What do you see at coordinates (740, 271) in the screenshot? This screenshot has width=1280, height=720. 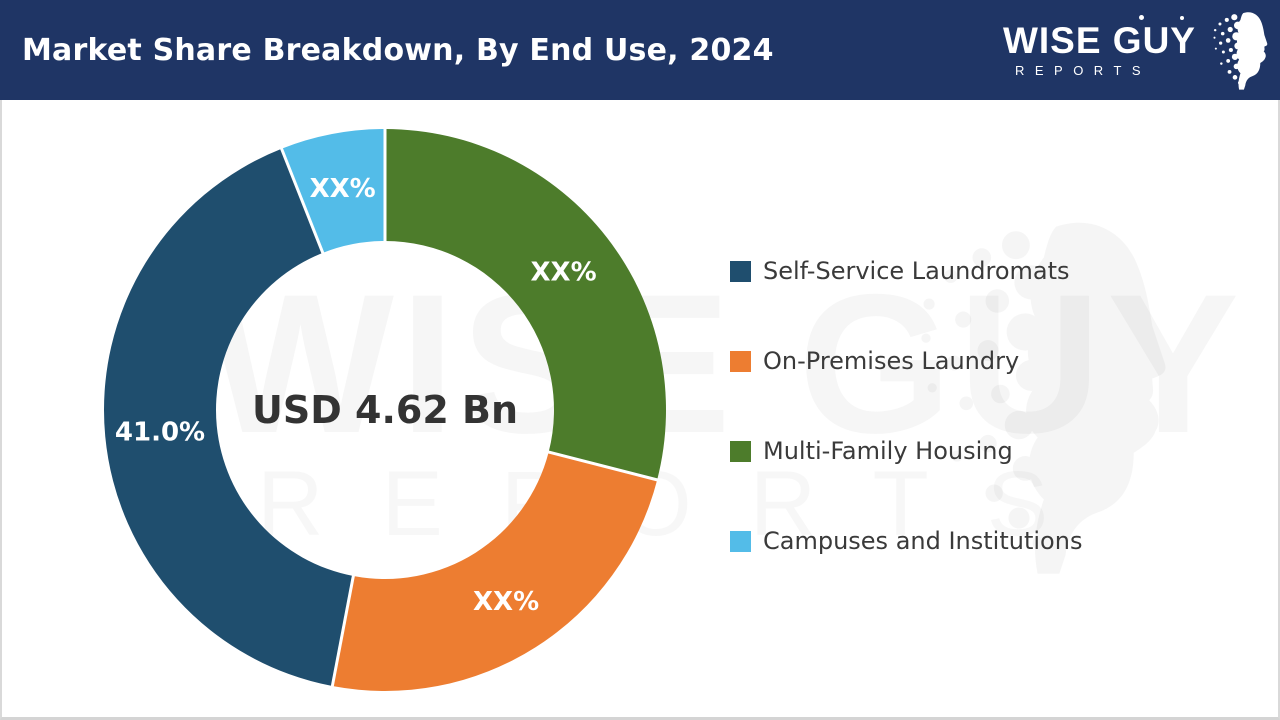 I see `legend-swatch-navy` at bounding box center [740, 271].